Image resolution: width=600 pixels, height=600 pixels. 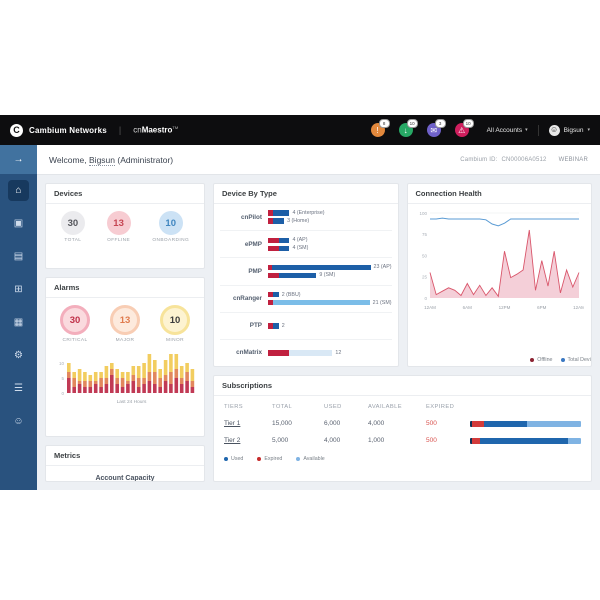 I want to click on stat-offline: 13 OFFLINE, so click(x=118, y=227).